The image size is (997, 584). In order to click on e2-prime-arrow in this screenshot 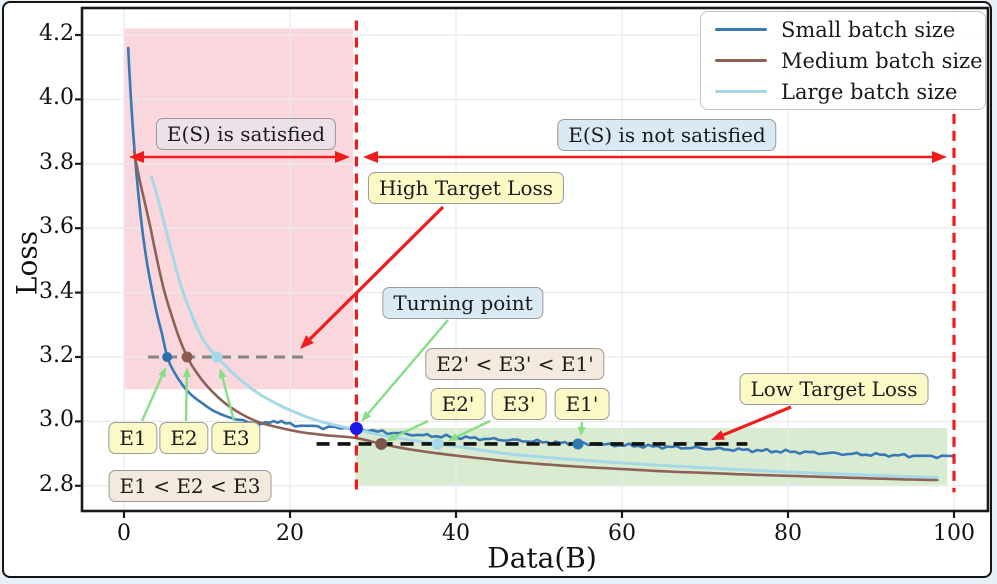, I will do `click(411, 428)`.